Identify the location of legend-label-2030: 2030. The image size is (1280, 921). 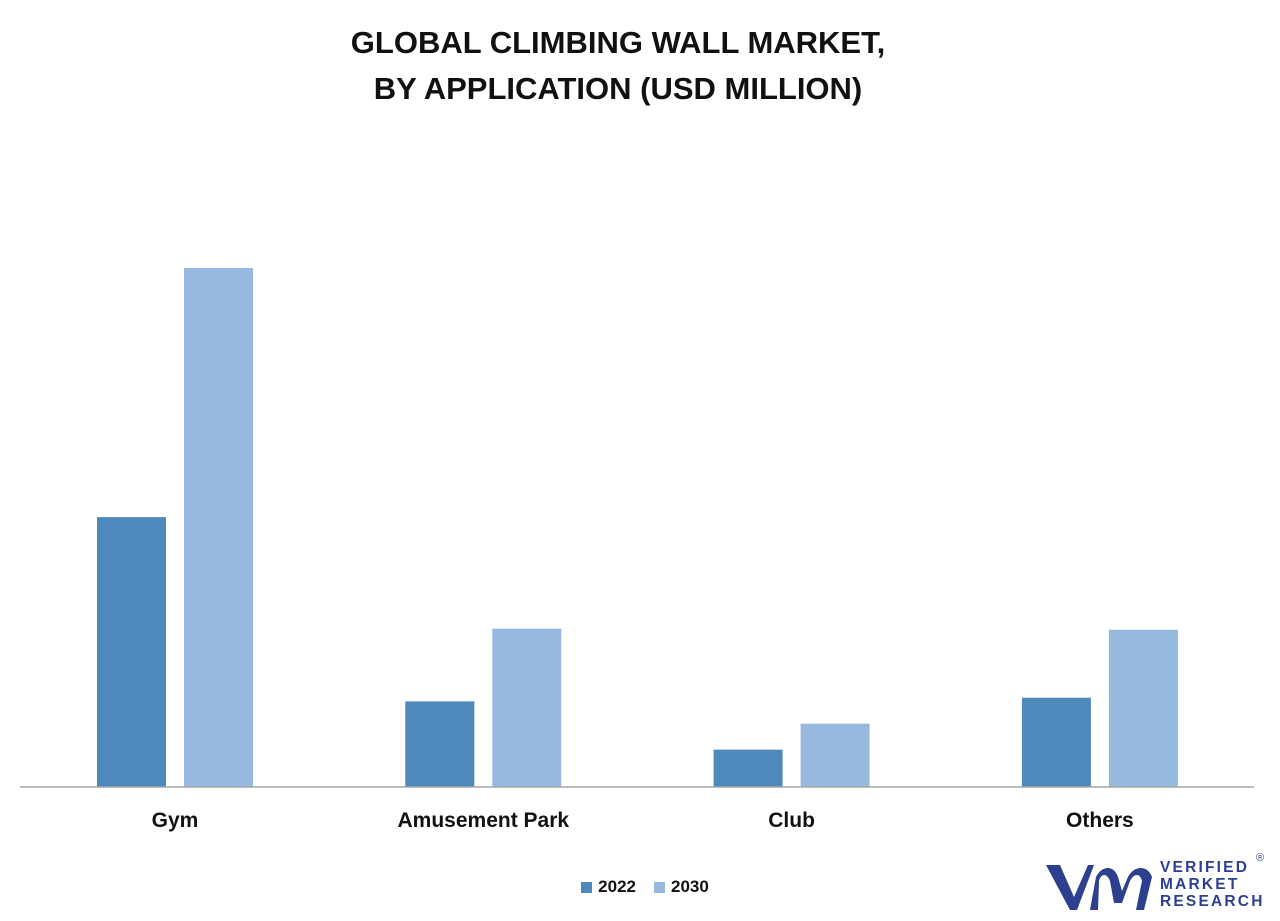
(690, 886).